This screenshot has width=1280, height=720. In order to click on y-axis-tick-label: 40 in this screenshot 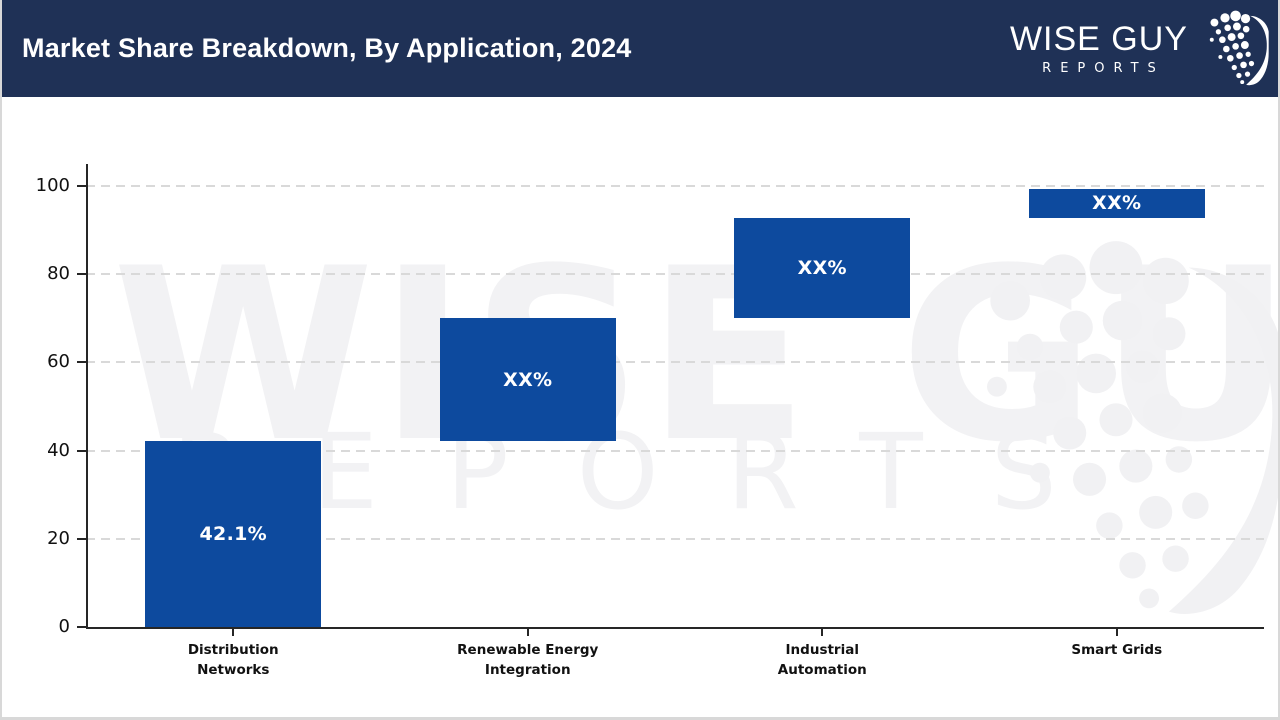, I will do `click(58, 450)`.